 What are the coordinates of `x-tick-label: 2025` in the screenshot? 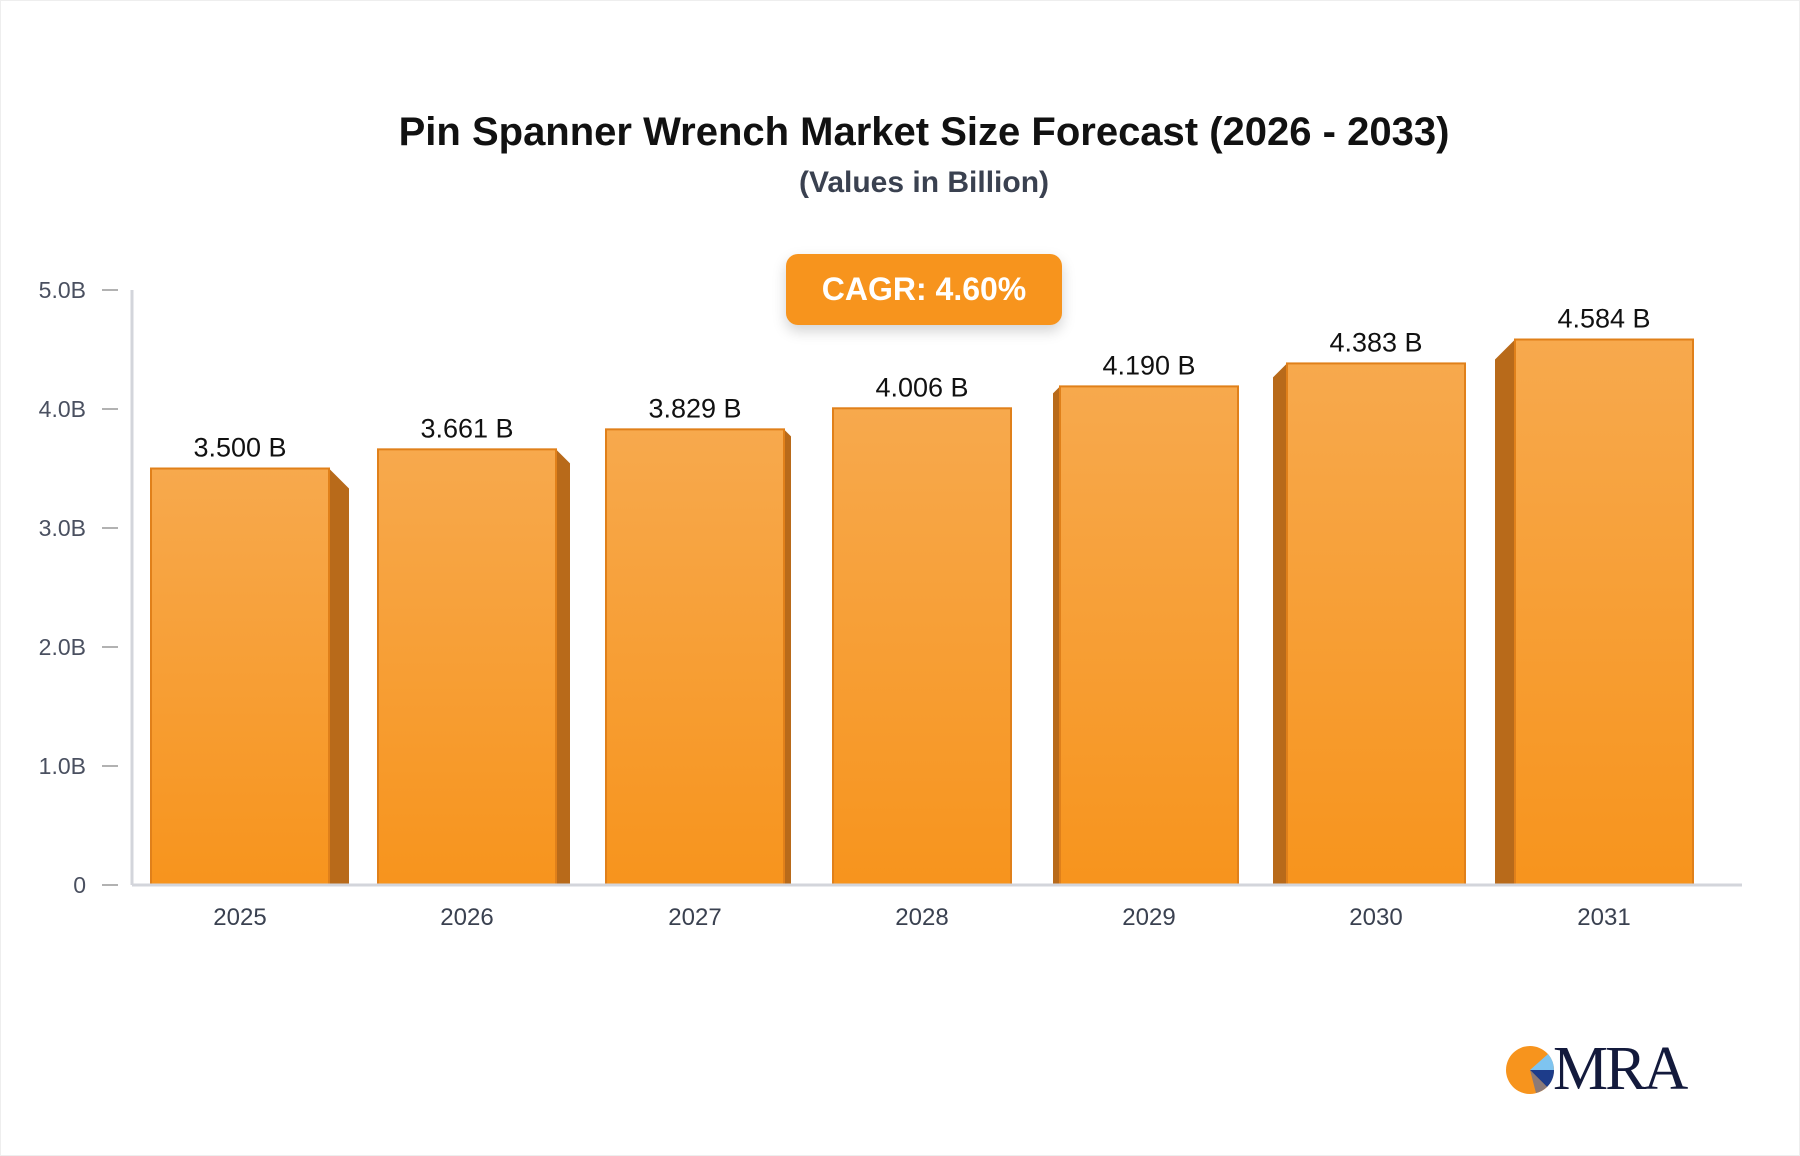 It's located at (239, 917).